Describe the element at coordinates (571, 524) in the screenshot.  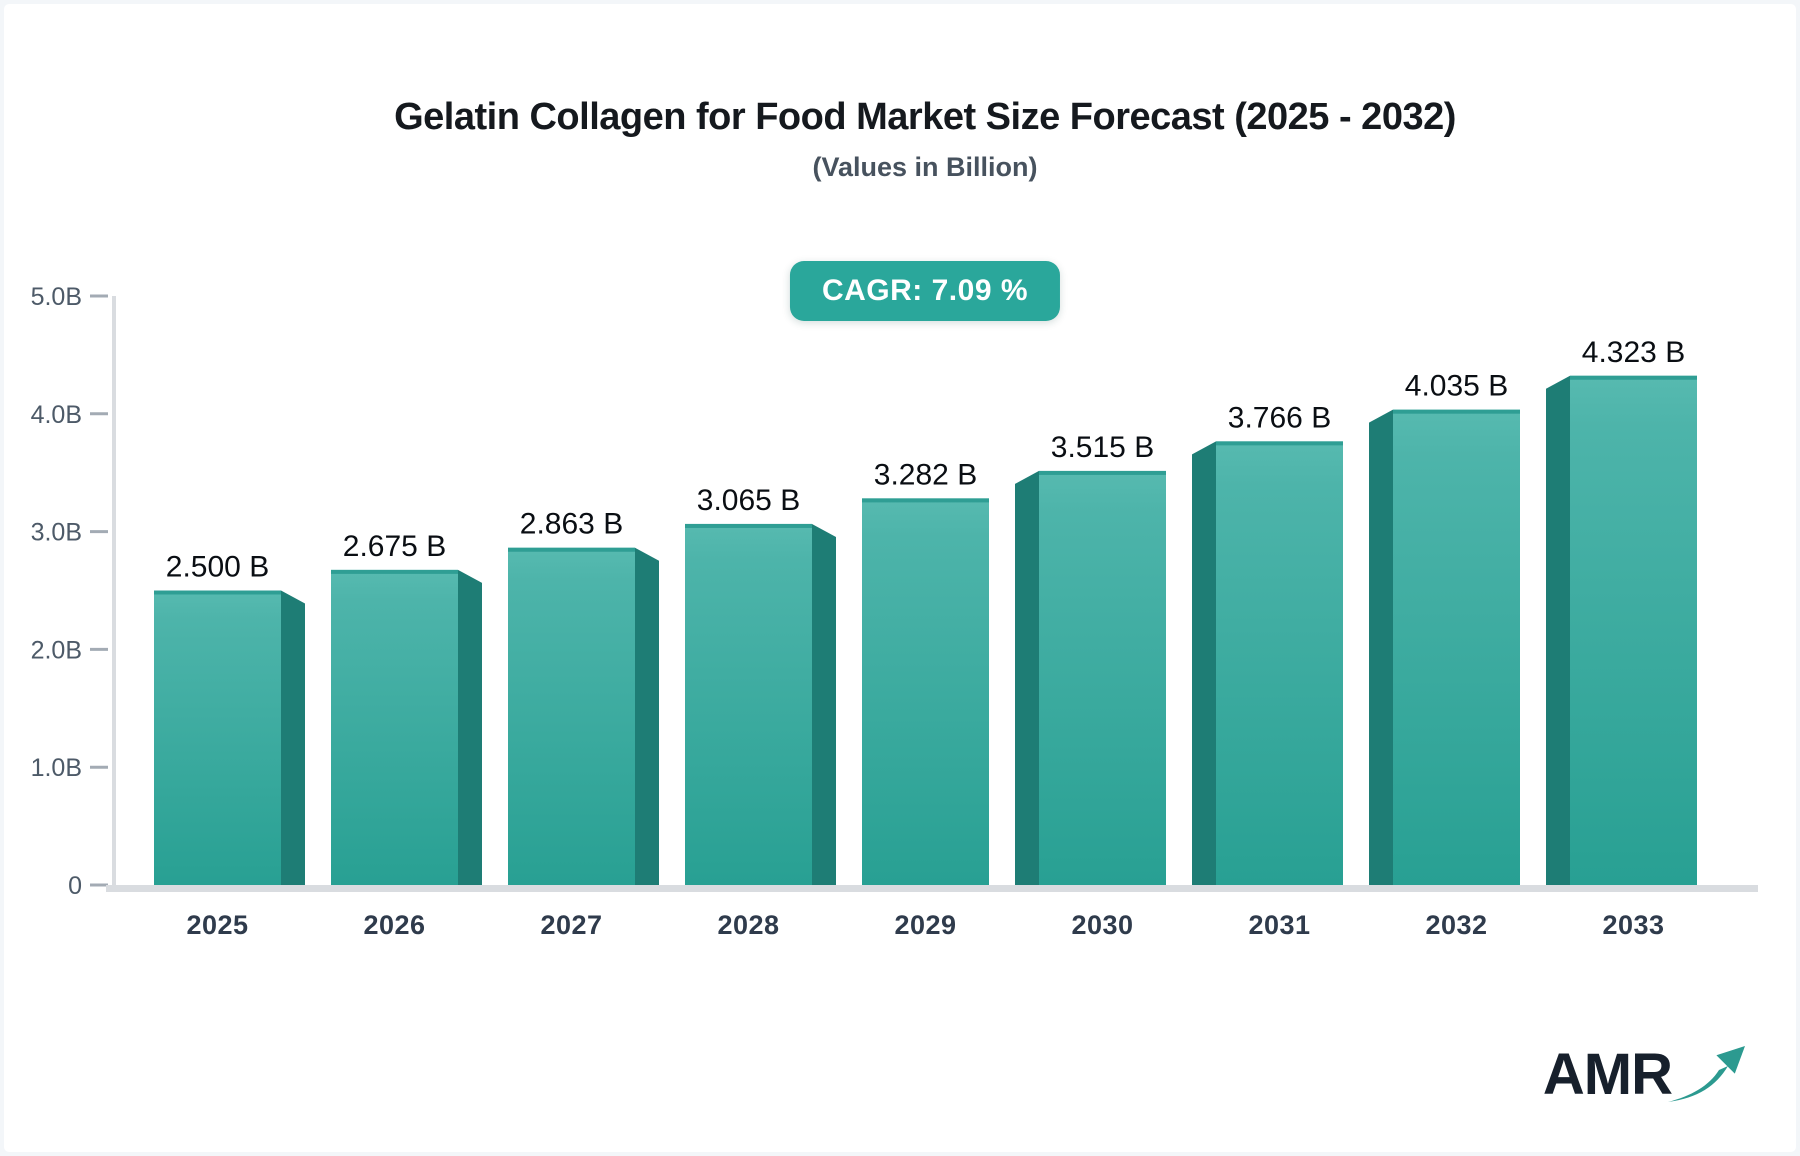
I see `bar-value-label: 2.863 B` at that location.